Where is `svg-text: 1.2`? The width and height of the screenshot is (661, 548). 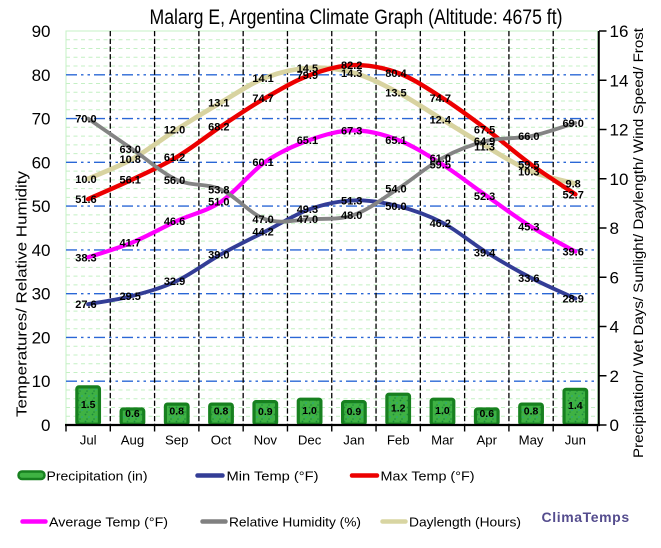
svg-text: 1.2 is located at coordinates (398, 409).